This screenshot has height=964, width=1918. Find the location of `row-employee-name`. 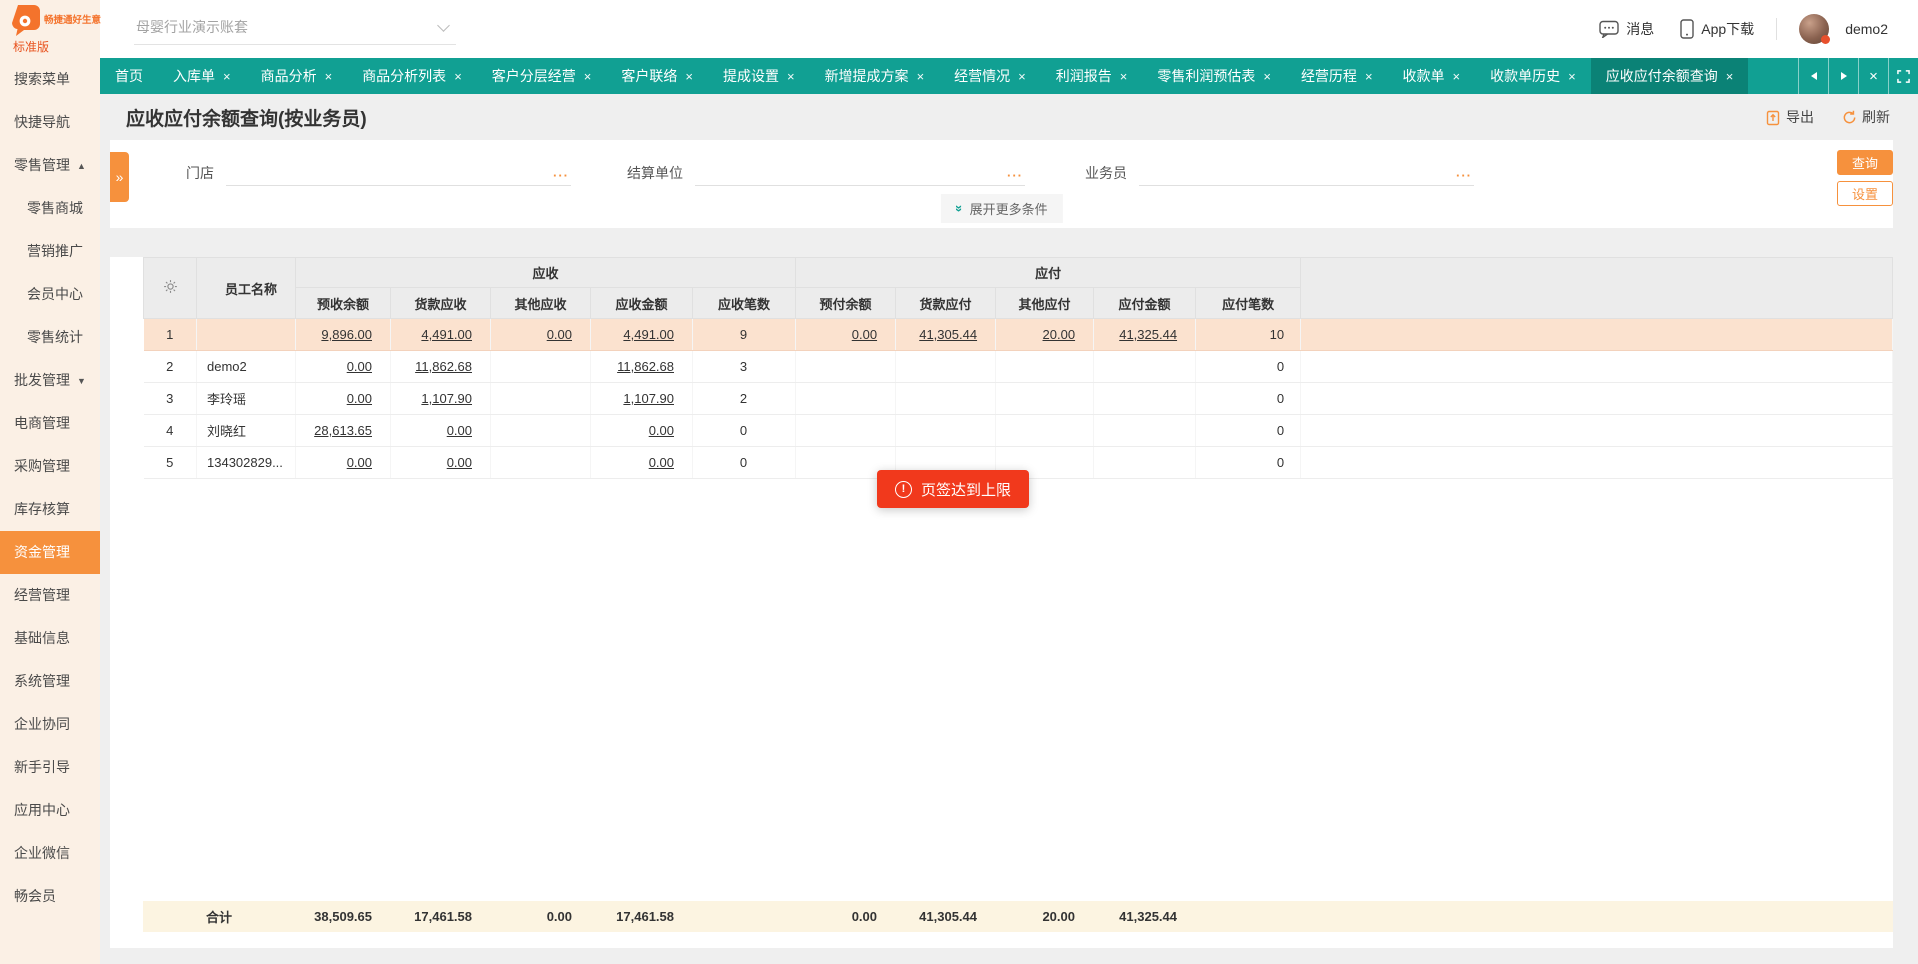

row-employee-name is located at coordinates (246, 334).